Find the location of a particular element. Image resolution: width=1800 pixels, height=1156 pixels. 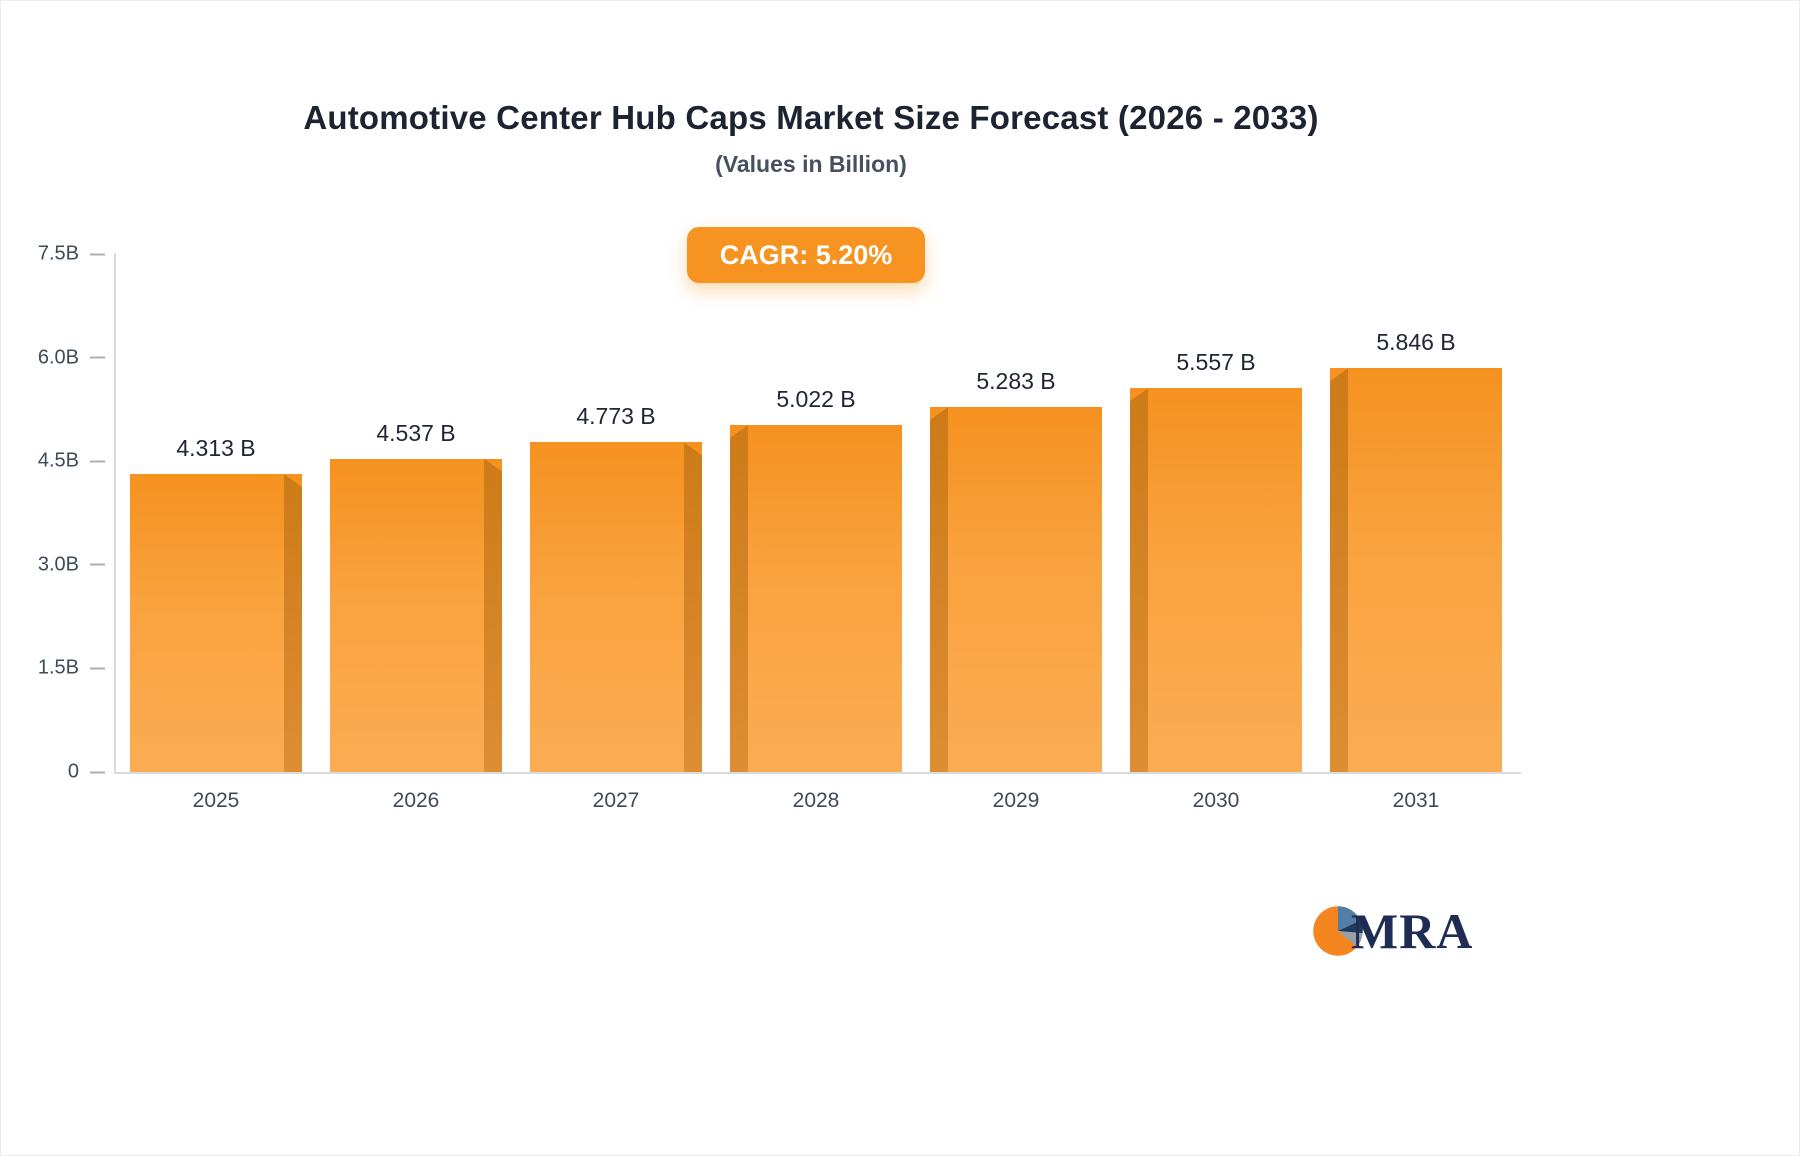

bar-value-label-2027: 4.773 B is located at coordinates (616, 416).